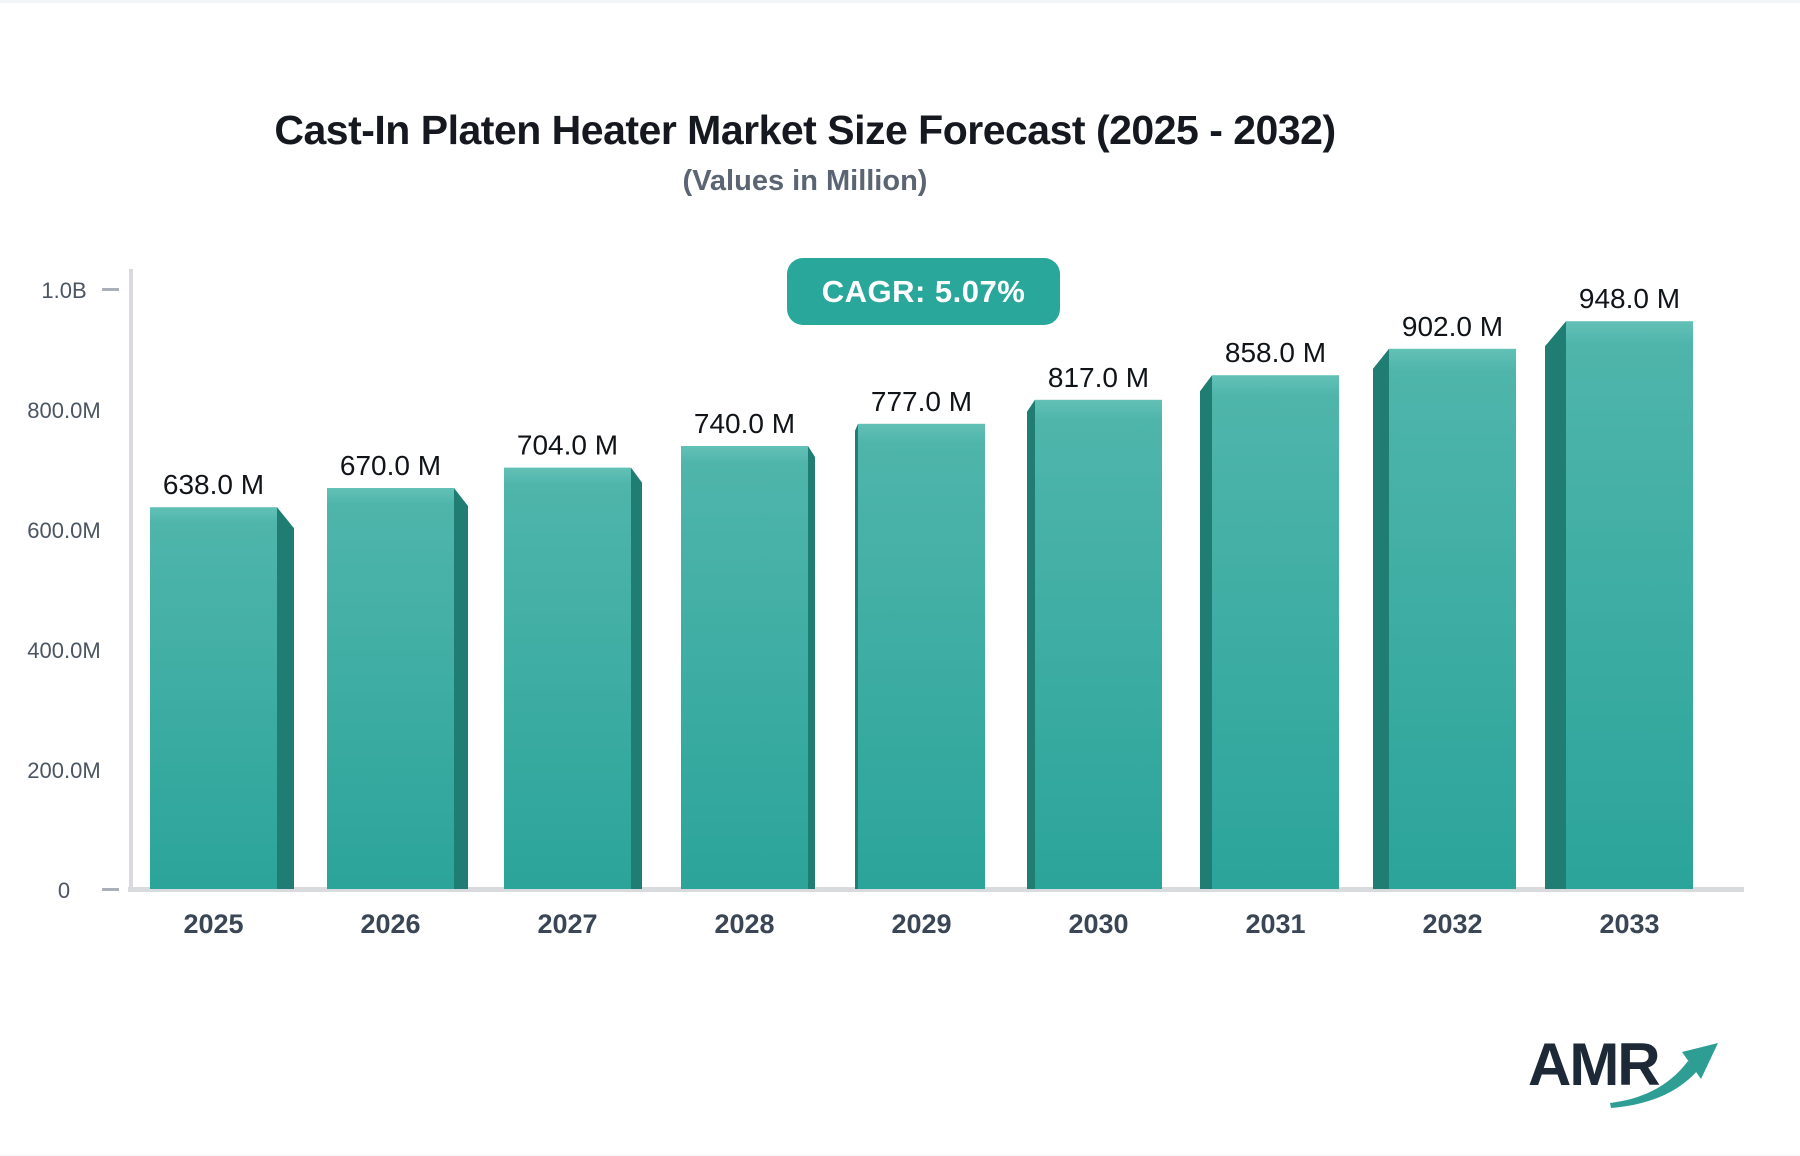 The image size is (1800, 1156). What do you see at coordinates (1275, 352) in the screenshot?
I see `bar-value-label-2031: 858.0 M` at bounding box center [1275, 352].